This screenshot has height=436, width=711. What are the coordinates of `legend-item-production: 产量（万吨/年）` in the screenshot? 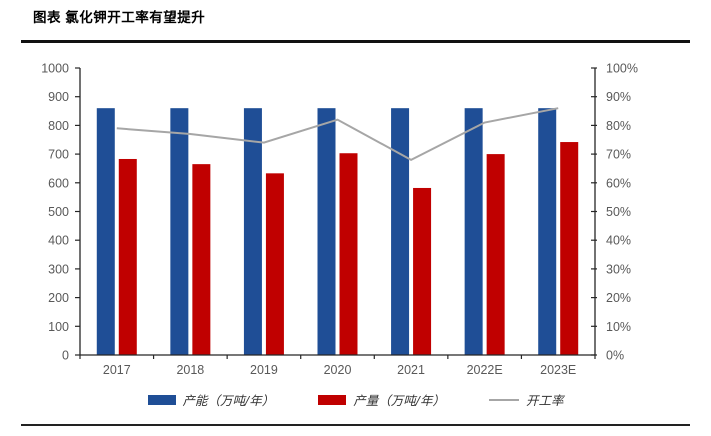 It's located at (381, 399).